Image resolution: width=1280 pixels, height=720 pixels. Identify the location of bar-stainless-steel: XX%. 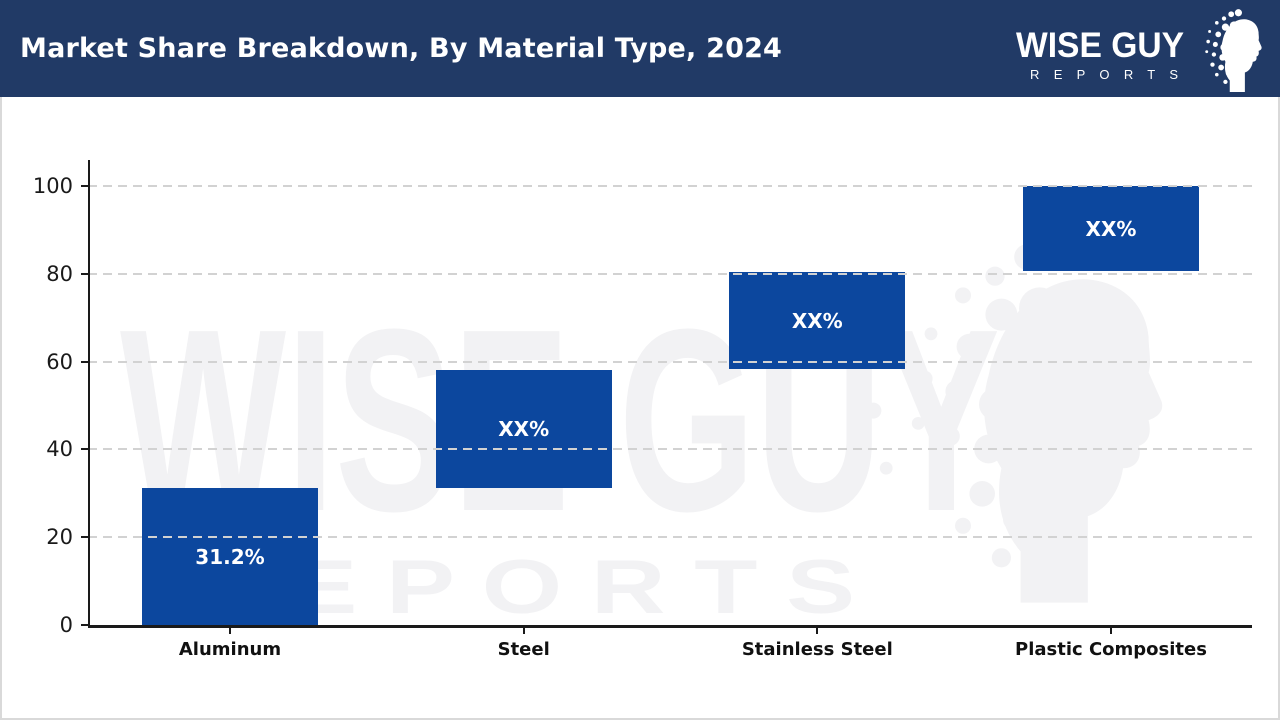
(817, 321).